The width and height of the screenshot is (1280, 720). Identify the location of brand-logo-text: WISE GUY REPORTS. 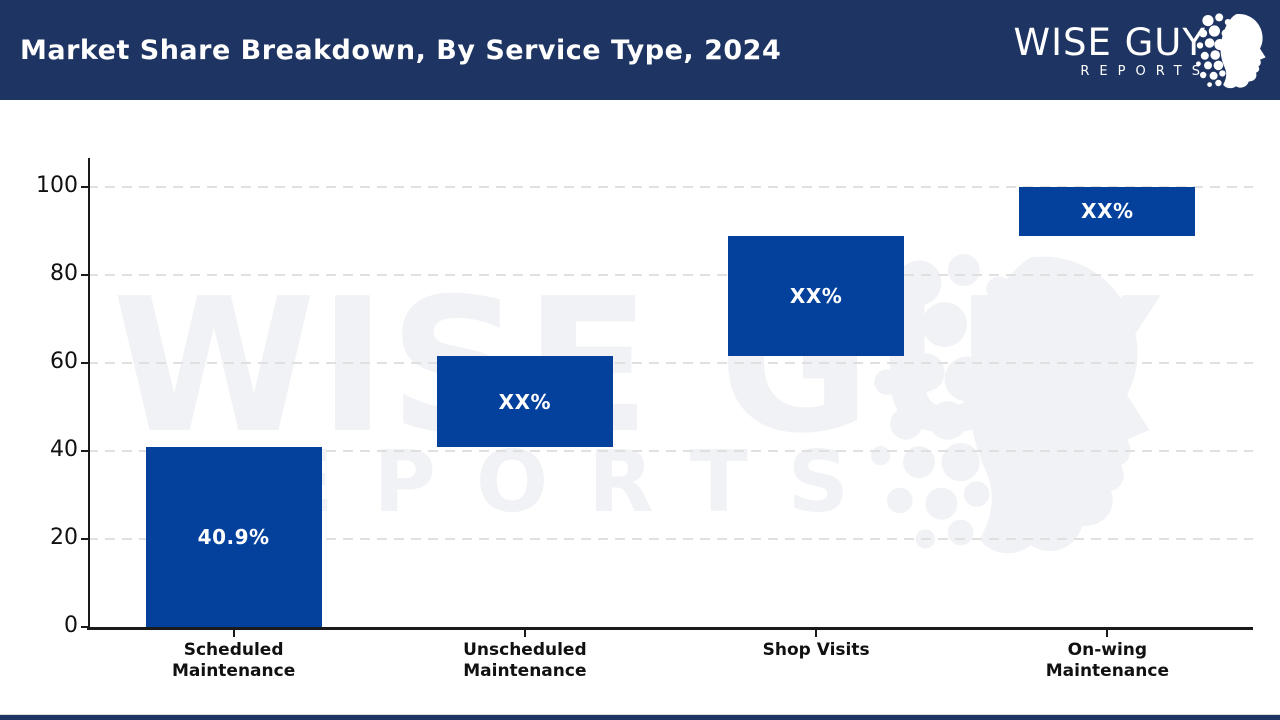
(1109, 50).